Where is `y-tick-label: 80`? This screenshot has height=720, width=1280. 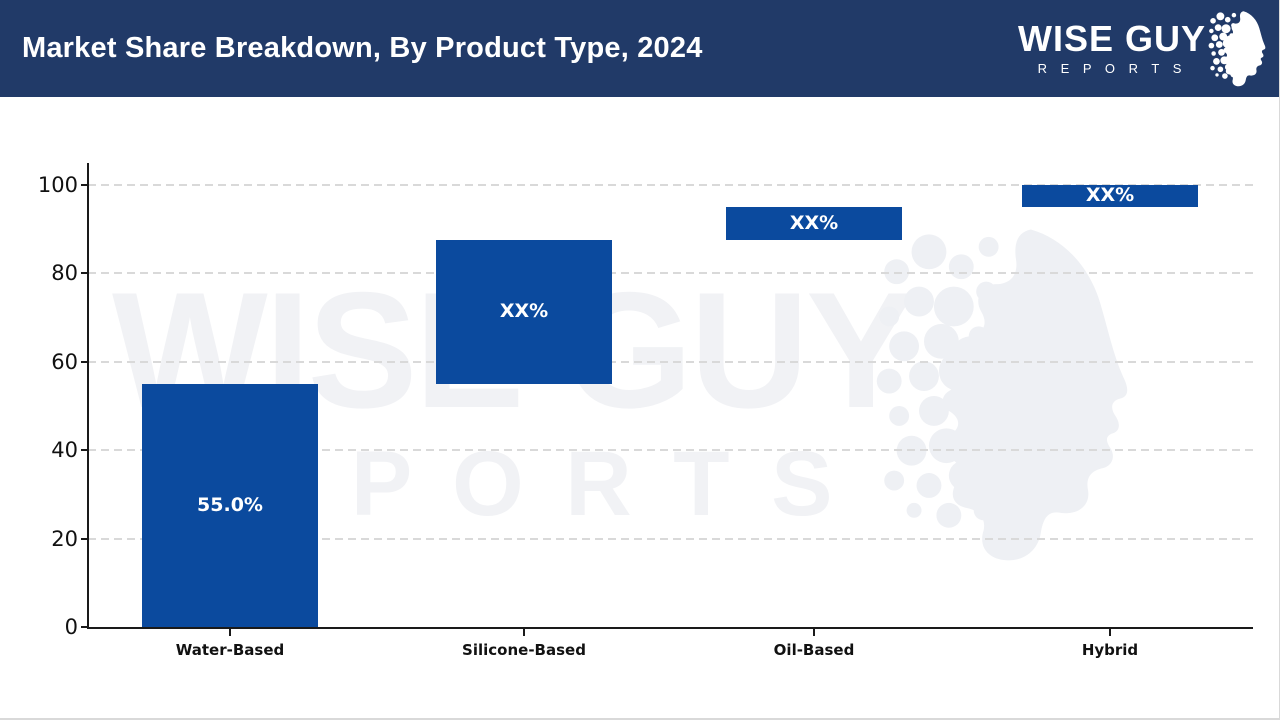 y-tick-label: 80 is located at coordinates (64, 273).